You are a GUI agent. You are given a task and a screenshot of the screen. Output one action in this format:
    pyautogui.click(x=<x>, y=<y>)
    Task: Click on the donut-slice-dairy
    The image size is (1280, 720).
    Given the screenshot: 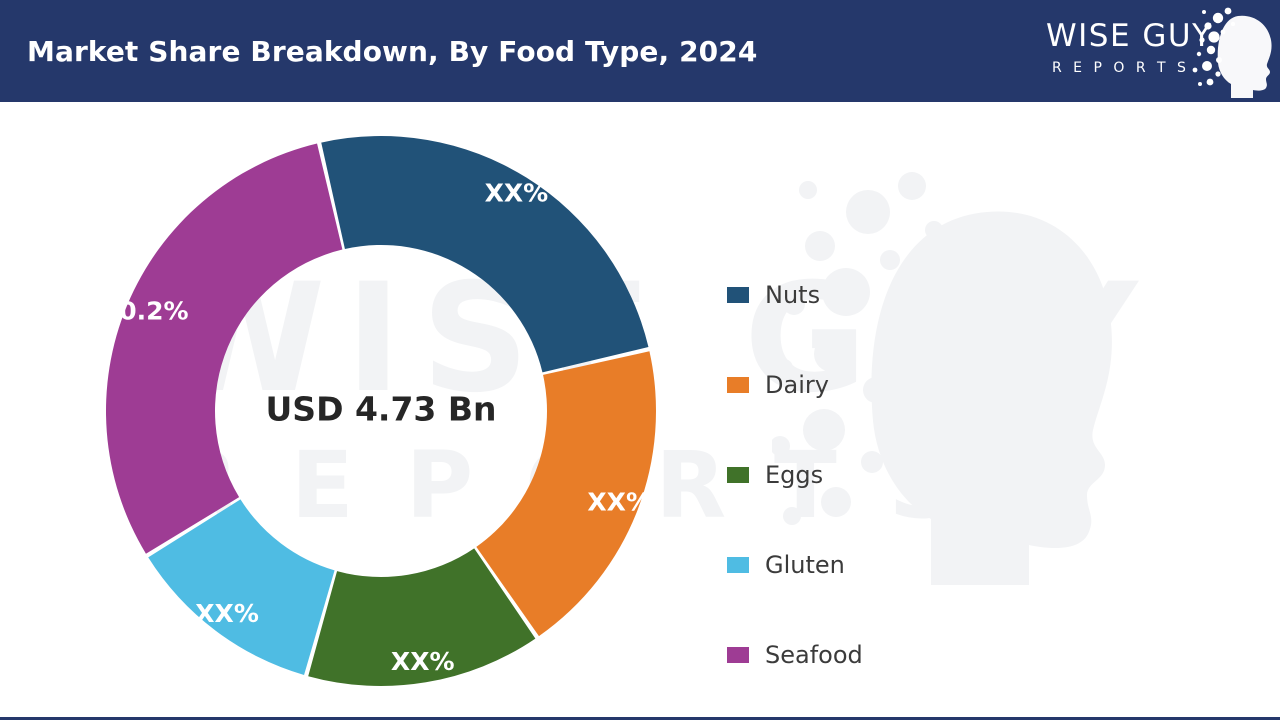 What is the action you would take?
    pyautogui.click(x=566, y=494)
    